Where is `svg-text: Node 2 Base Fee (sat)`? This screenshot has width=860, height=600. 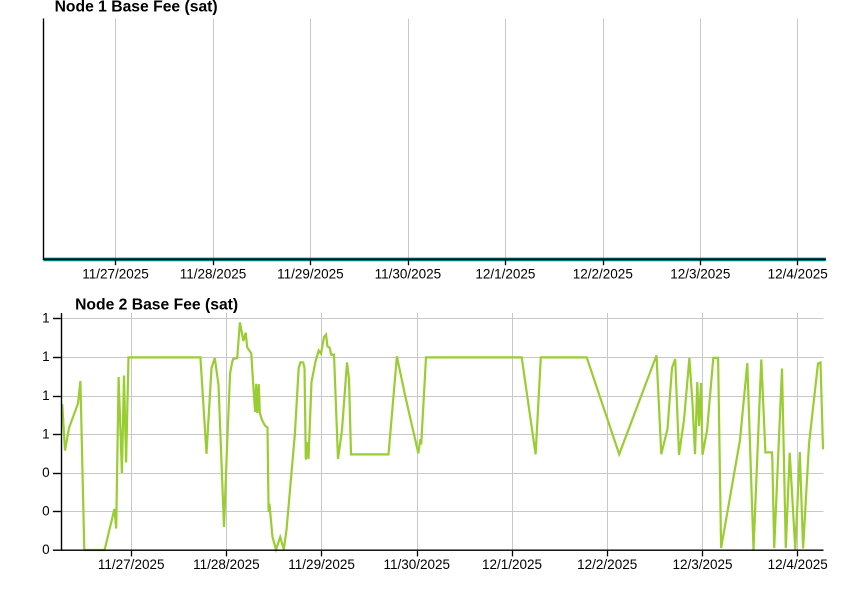 svg-text: Node 2 Base Fee (sat) is located at coordinates (156, 304).